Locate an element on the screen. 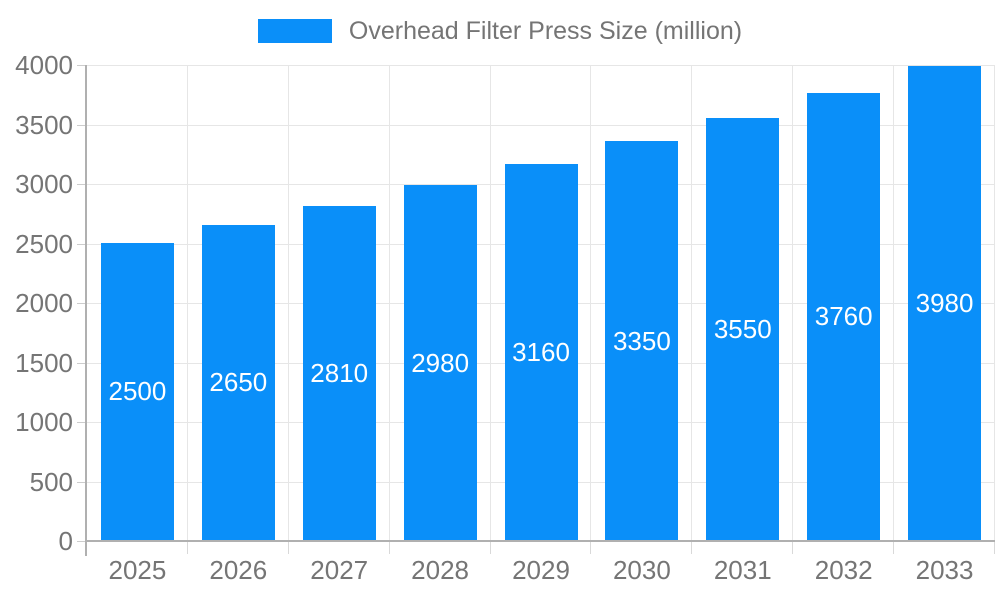  bar: 2650 is located at coordinates (238, 382).